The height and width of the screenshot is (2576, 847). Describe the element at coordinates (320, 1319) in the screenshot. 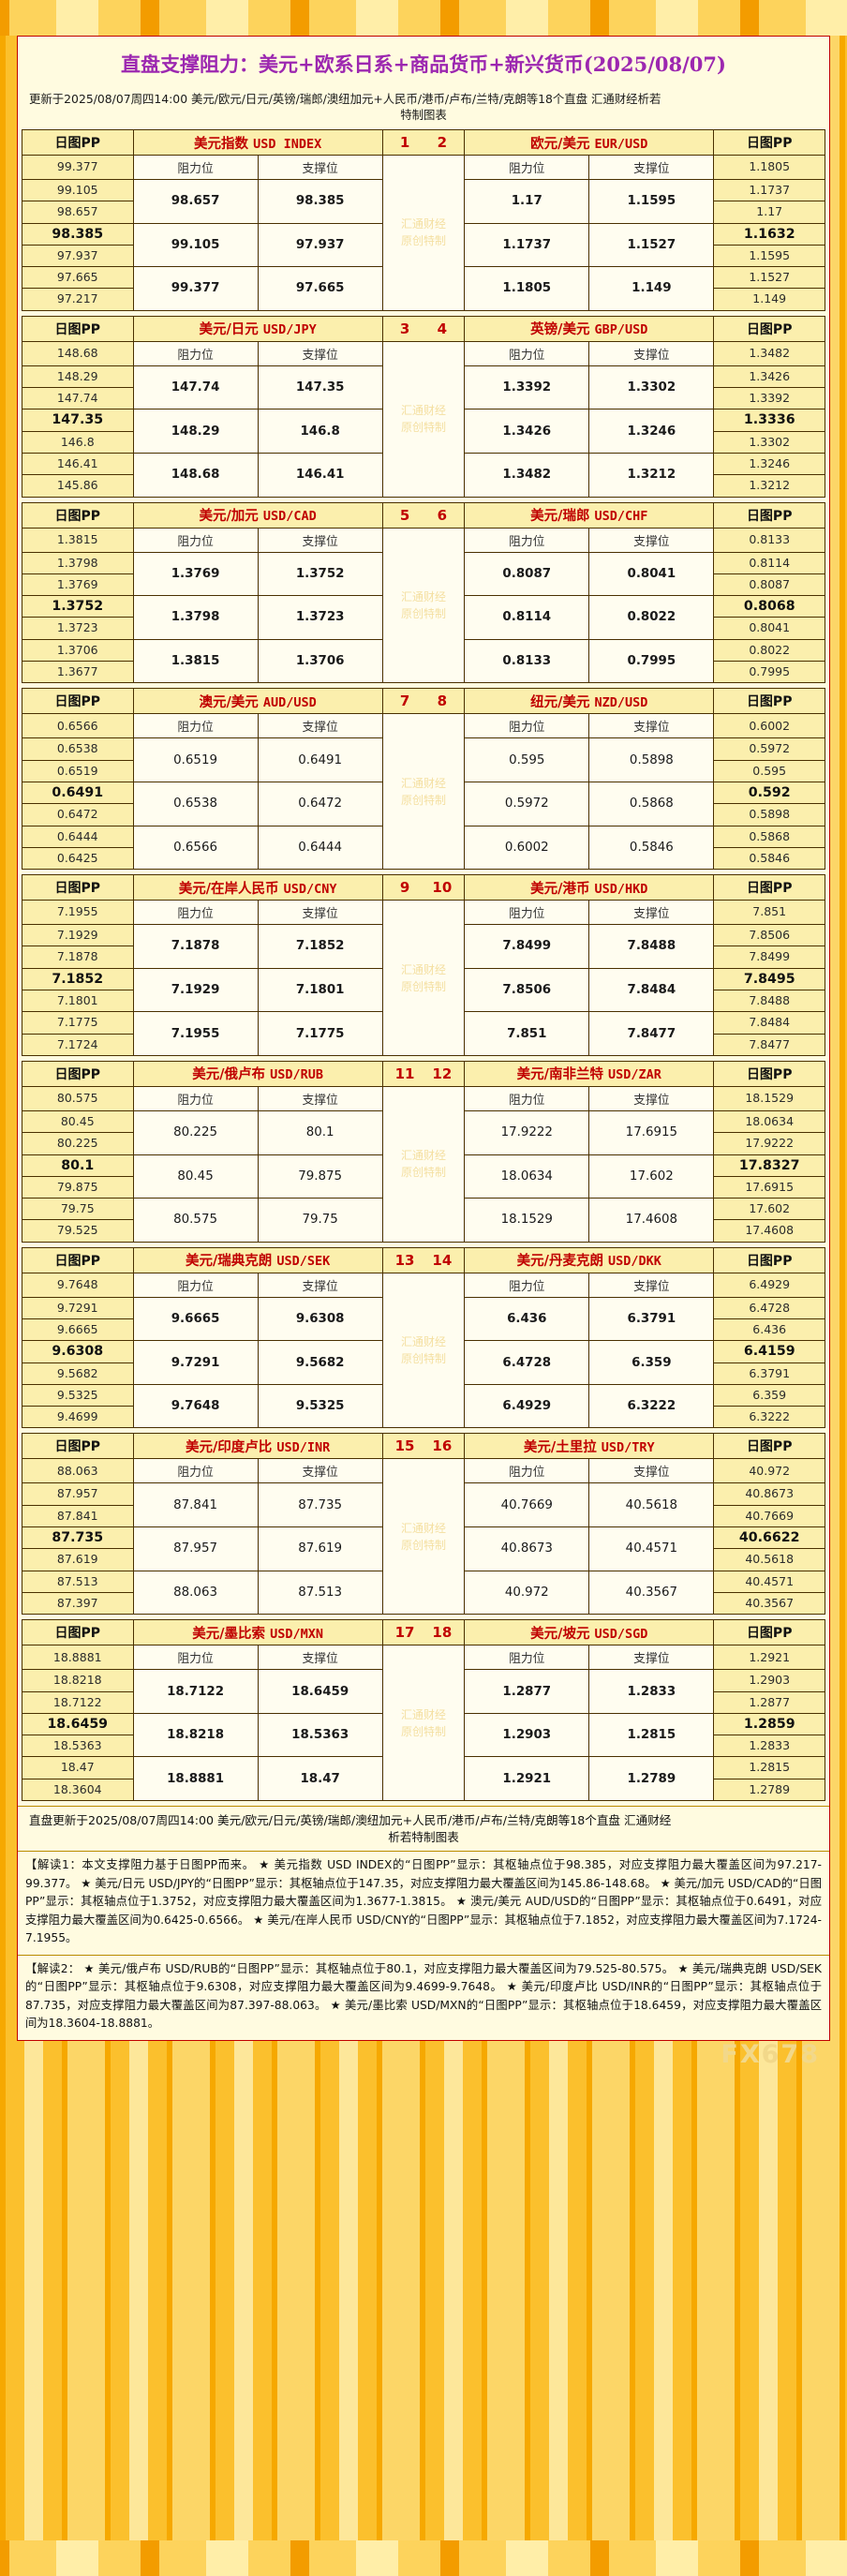

I see `support-value-left: 9.6308` at that location.